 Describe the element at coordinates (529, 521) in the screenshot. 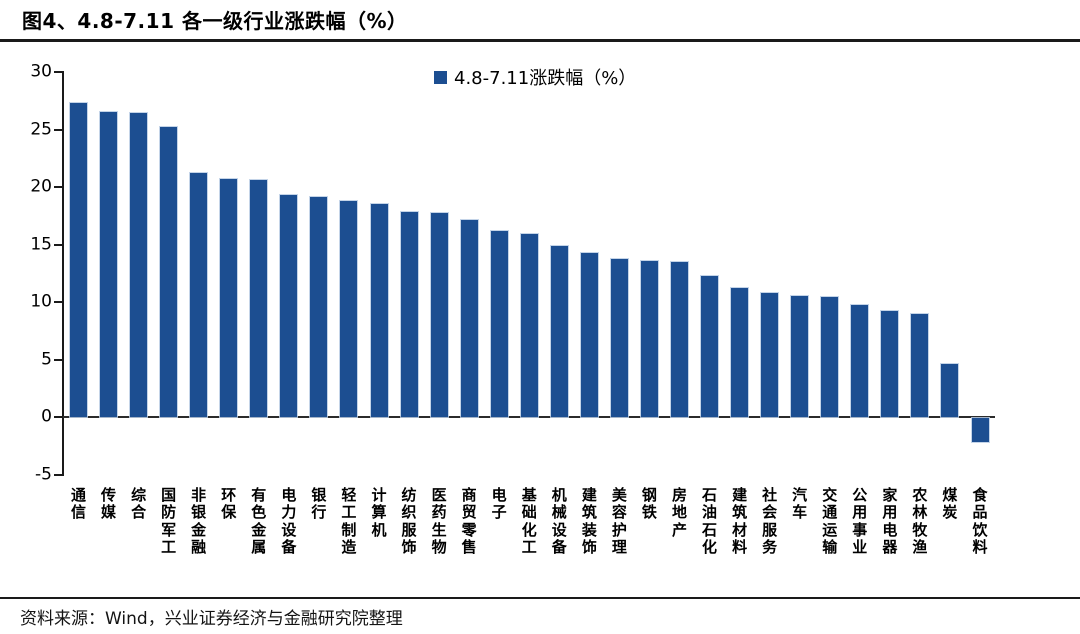

I see `x-axis-category-label: 基础化工` at that location.